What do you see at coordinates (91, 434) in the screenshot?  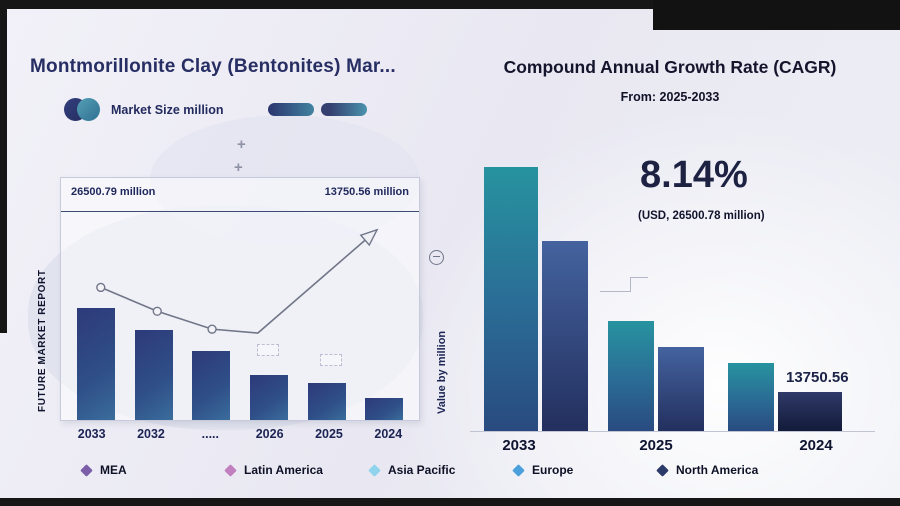 I see `left-axis-year-2033: 2033` at bounding box center [91, 434].